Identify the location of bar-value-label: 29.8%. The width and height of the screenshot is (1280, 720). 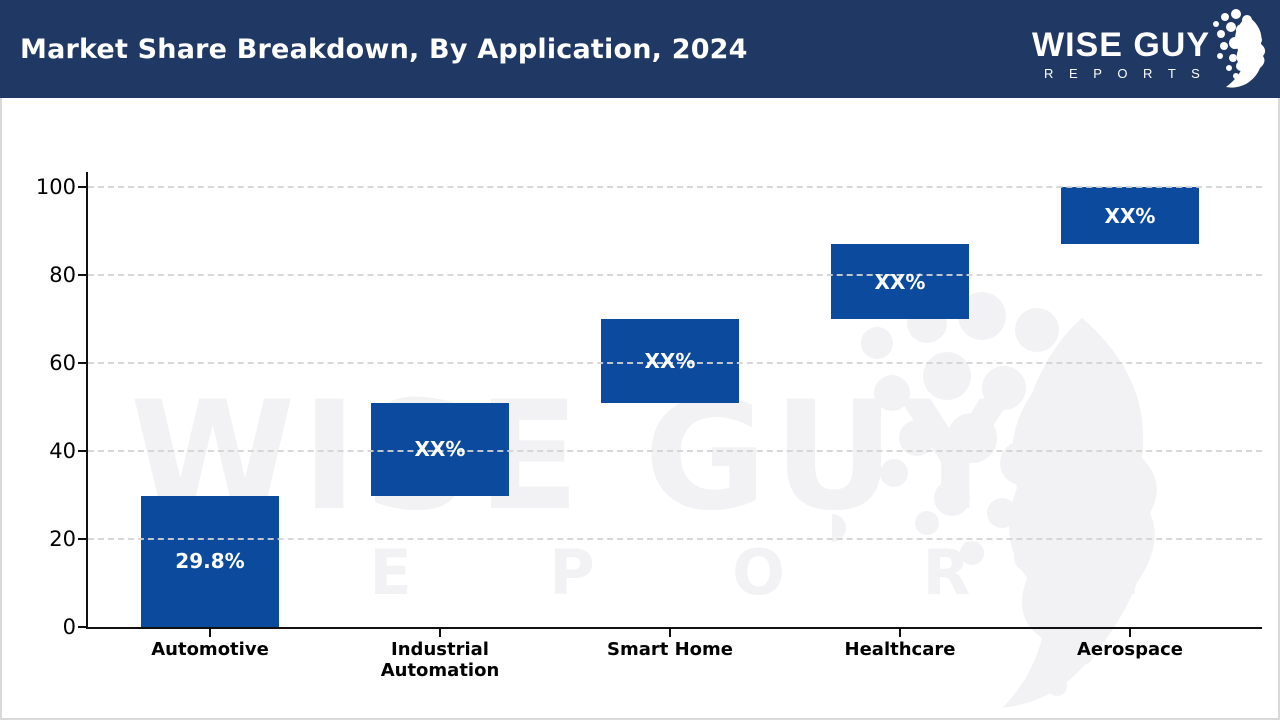
(210, 561).